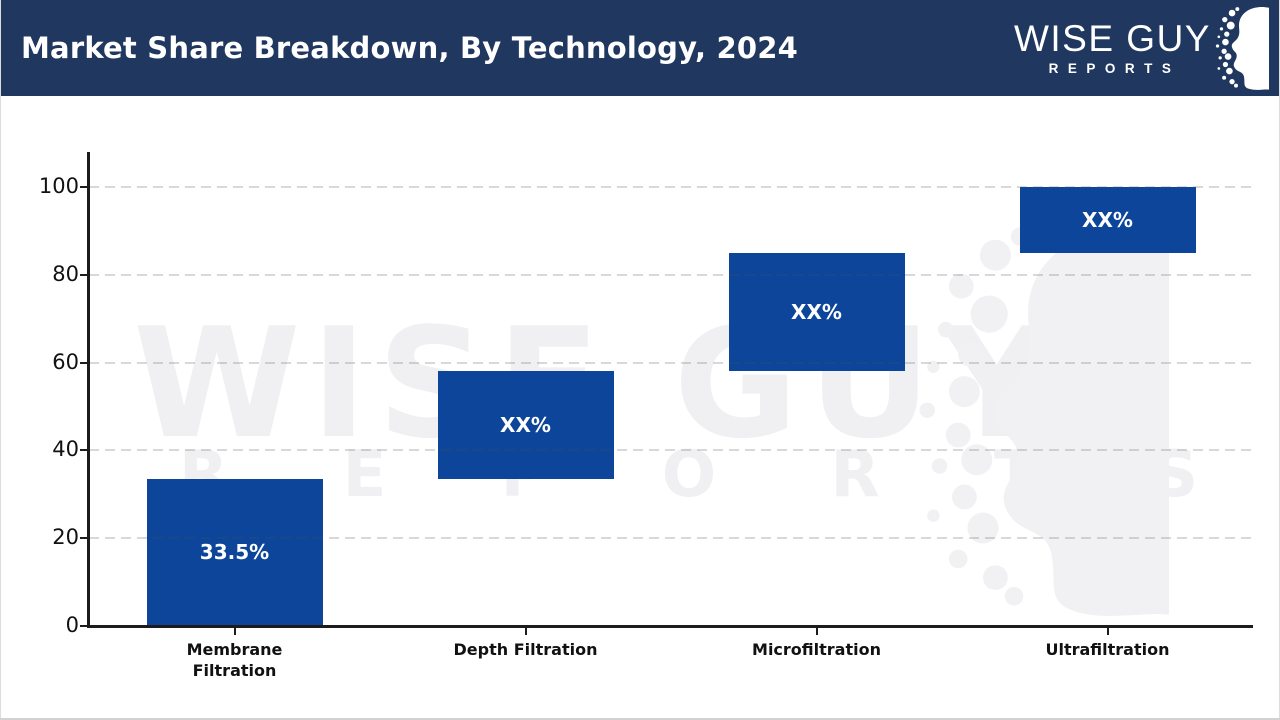  Describe the element at coordinates (65, 361) in the screenshot. I see `y-tick-label: 60` at that location.